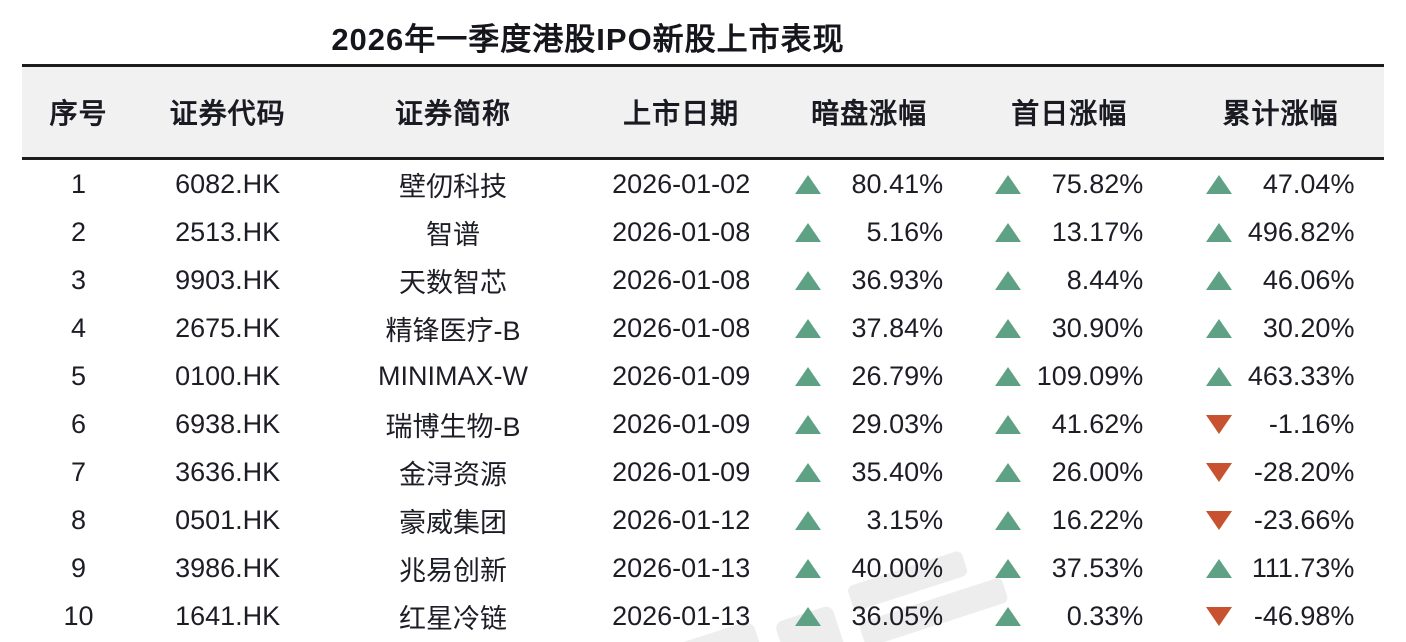 This screenshot has height=642, width=1406. I want to click on cumulative-change-value: 463.33%, so click(1301, 376).